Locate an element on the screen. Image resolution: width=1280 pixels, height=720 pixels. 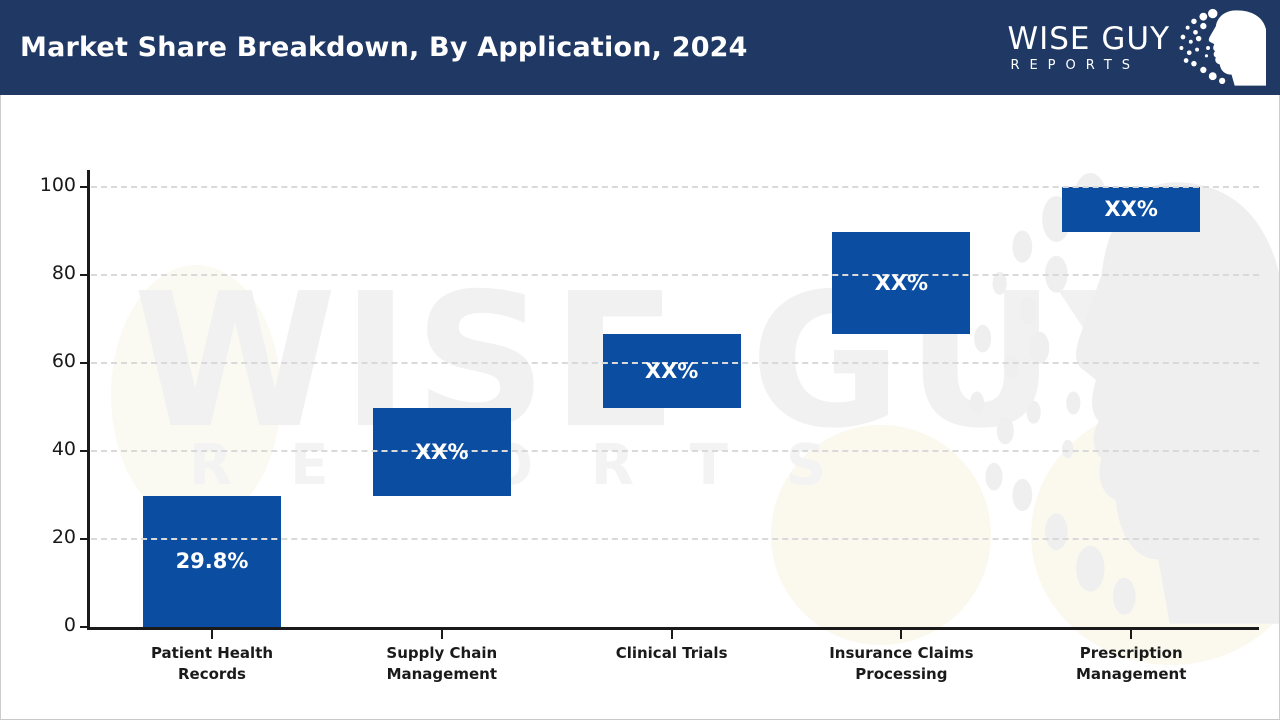
category-label-line: Insurance Claims is located at coordinates (901, 653).